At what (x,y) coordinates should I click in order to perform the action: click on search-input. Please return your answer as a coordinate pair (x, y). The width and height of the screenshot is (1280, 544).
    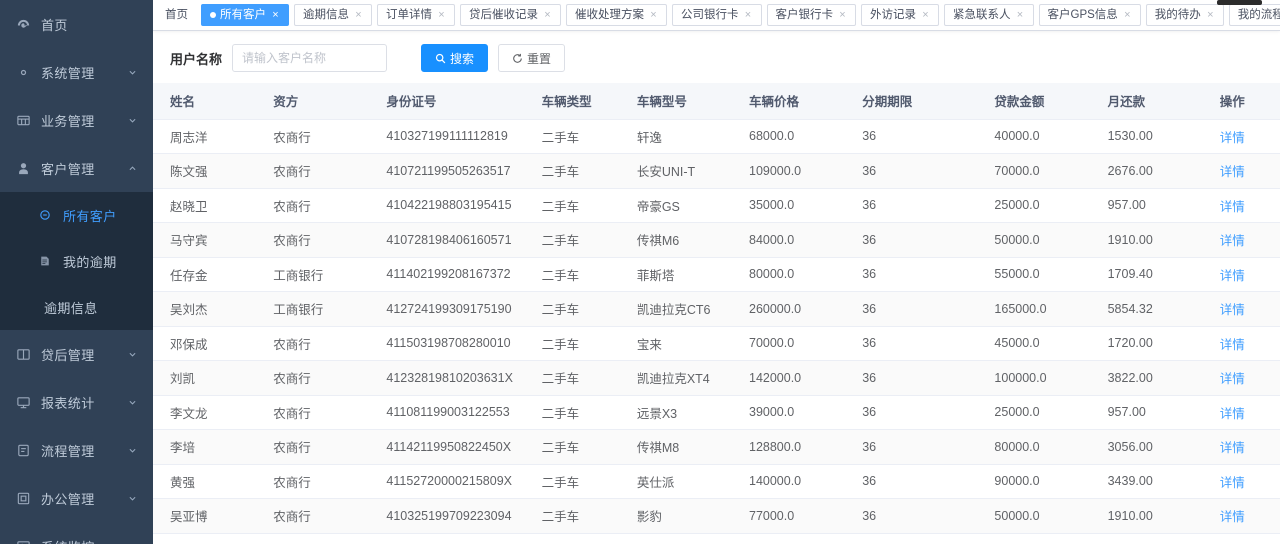
    Looking at the image, I should click on (310, 58).